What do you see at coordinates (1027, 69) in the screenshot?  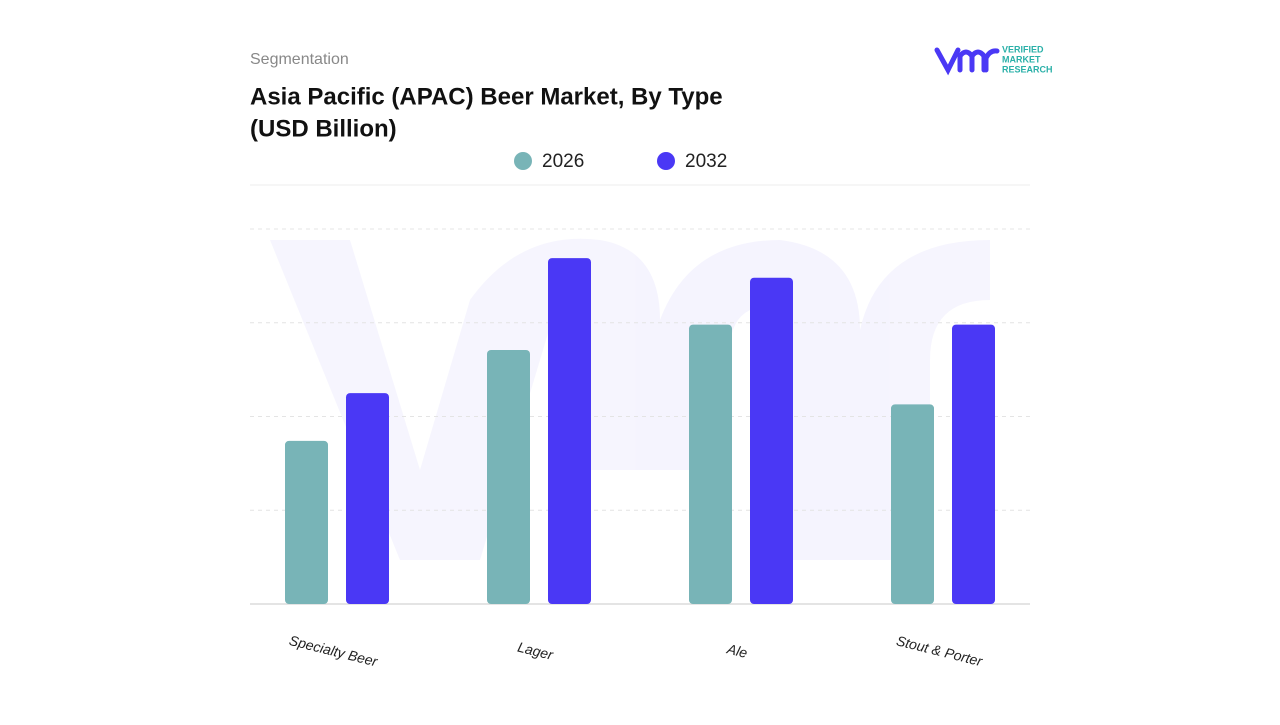 I see `logo-text: RESEARCH` at bounding box center [1027, 69].